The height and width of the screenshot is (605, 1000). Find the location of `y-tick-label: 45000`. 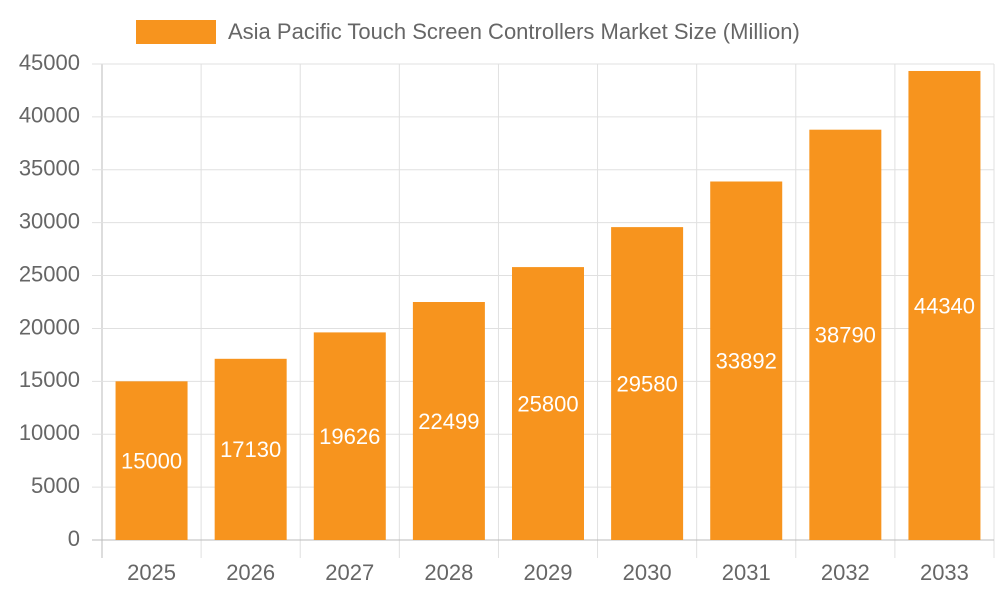

y-tick-label: 45000 is located at coordinates (49, 62).